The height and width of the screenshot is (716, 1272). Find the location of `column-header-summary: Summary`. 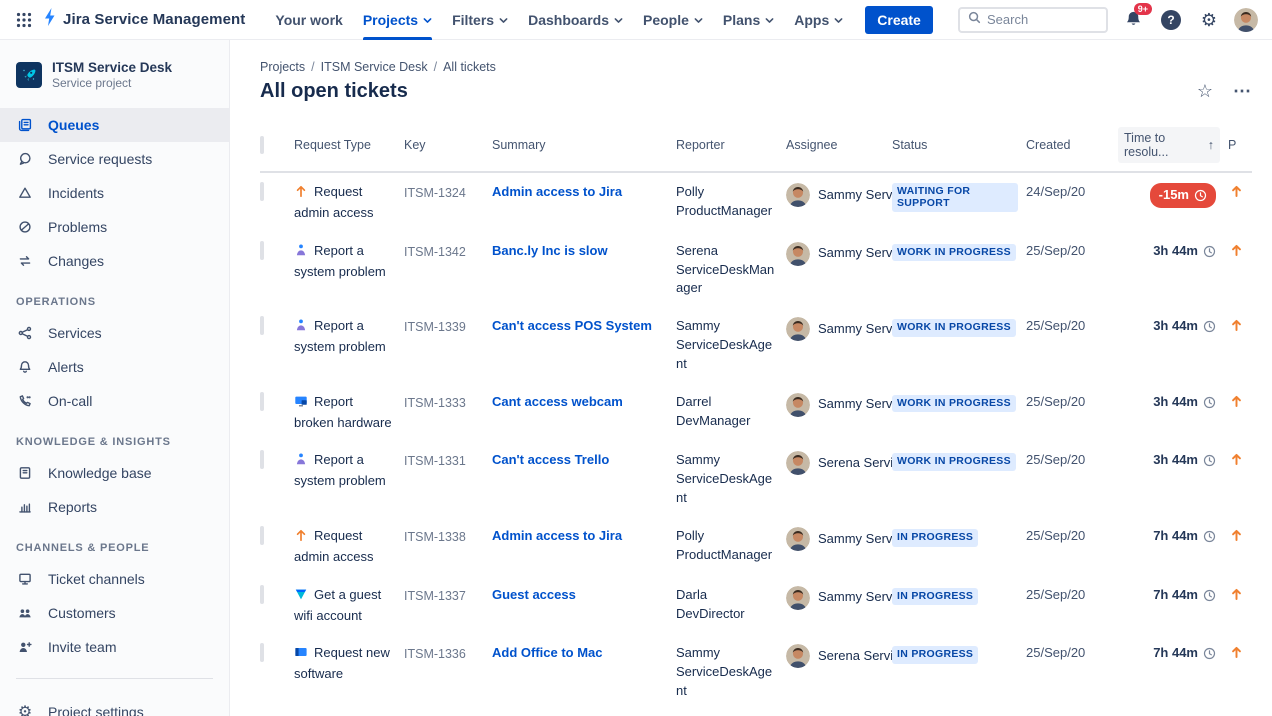

column-header-summary: Summary is located at coordinates (519, 145).